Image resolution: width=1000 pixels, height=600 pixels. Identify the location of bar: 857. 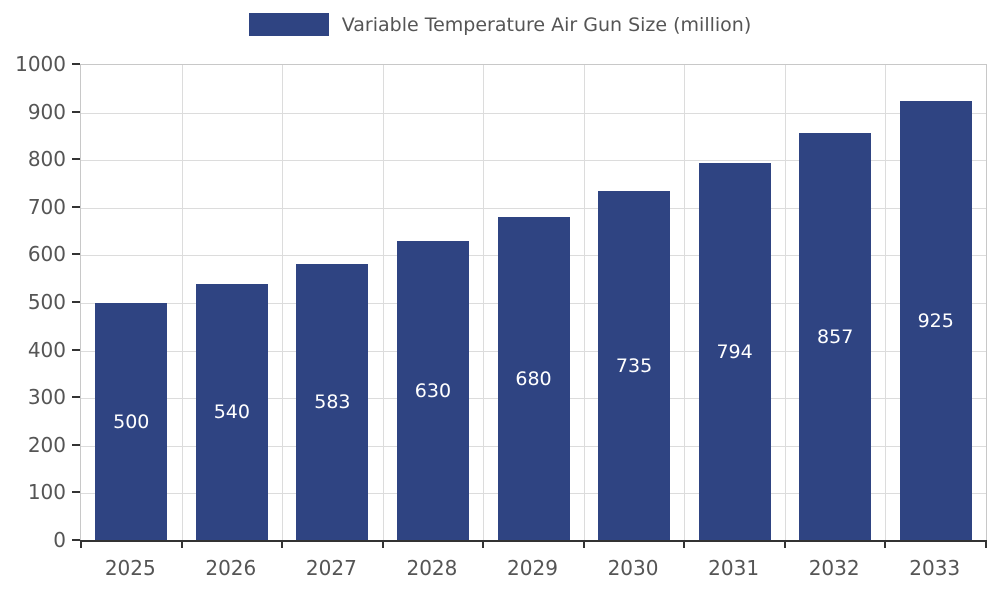
(835, 337).